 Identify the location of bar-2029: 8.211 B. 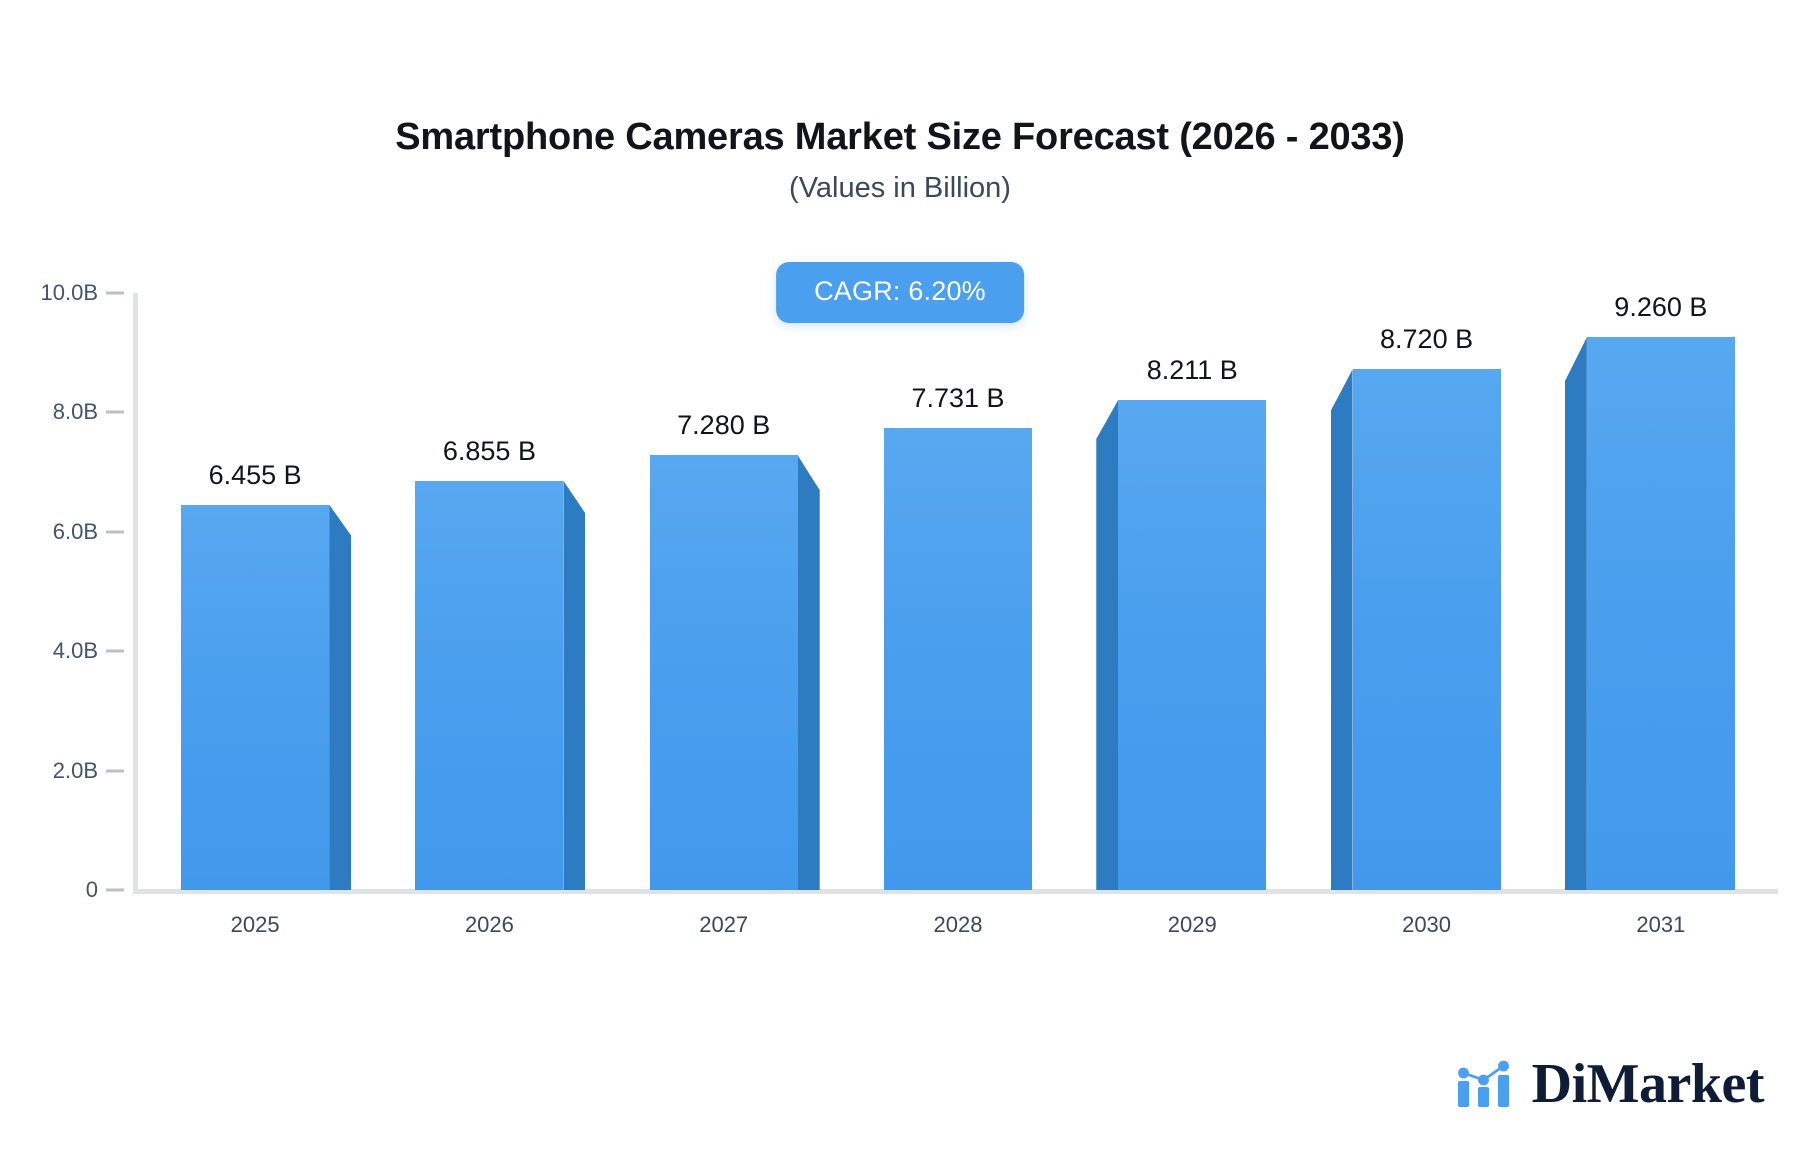
(1181, 622).